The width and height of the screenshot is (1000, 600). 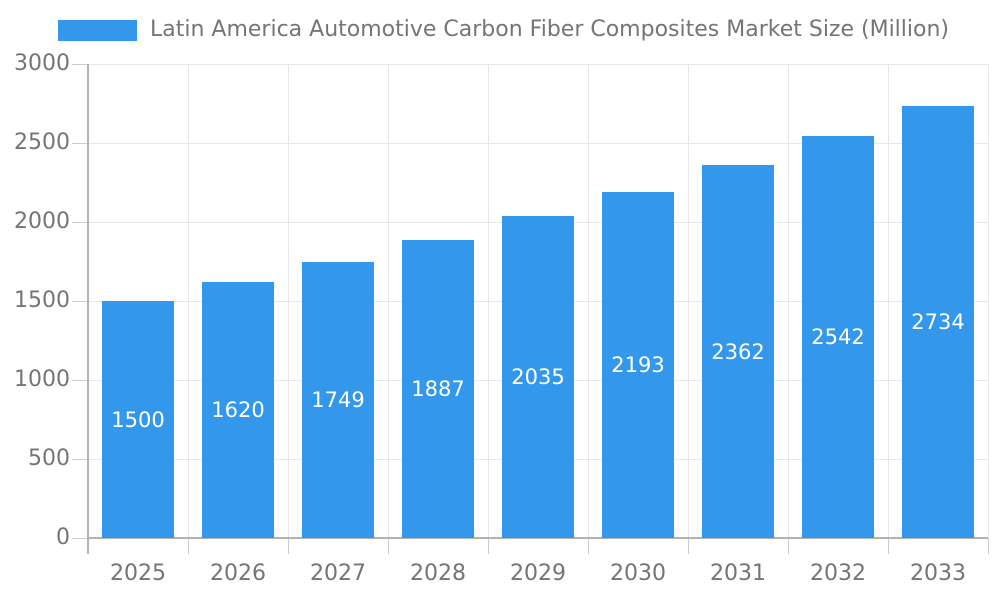 I want to click on legend-swatch, so click(x=97, y=30).